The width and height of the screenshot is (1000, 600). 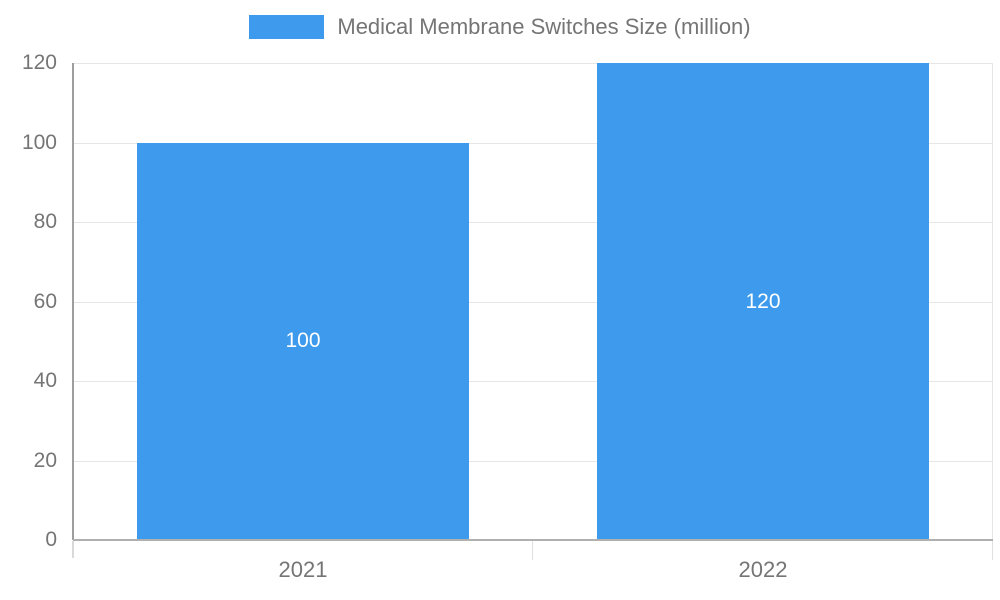 I want to click on y-tick-label-80: 80, so click(x=45, y=221).